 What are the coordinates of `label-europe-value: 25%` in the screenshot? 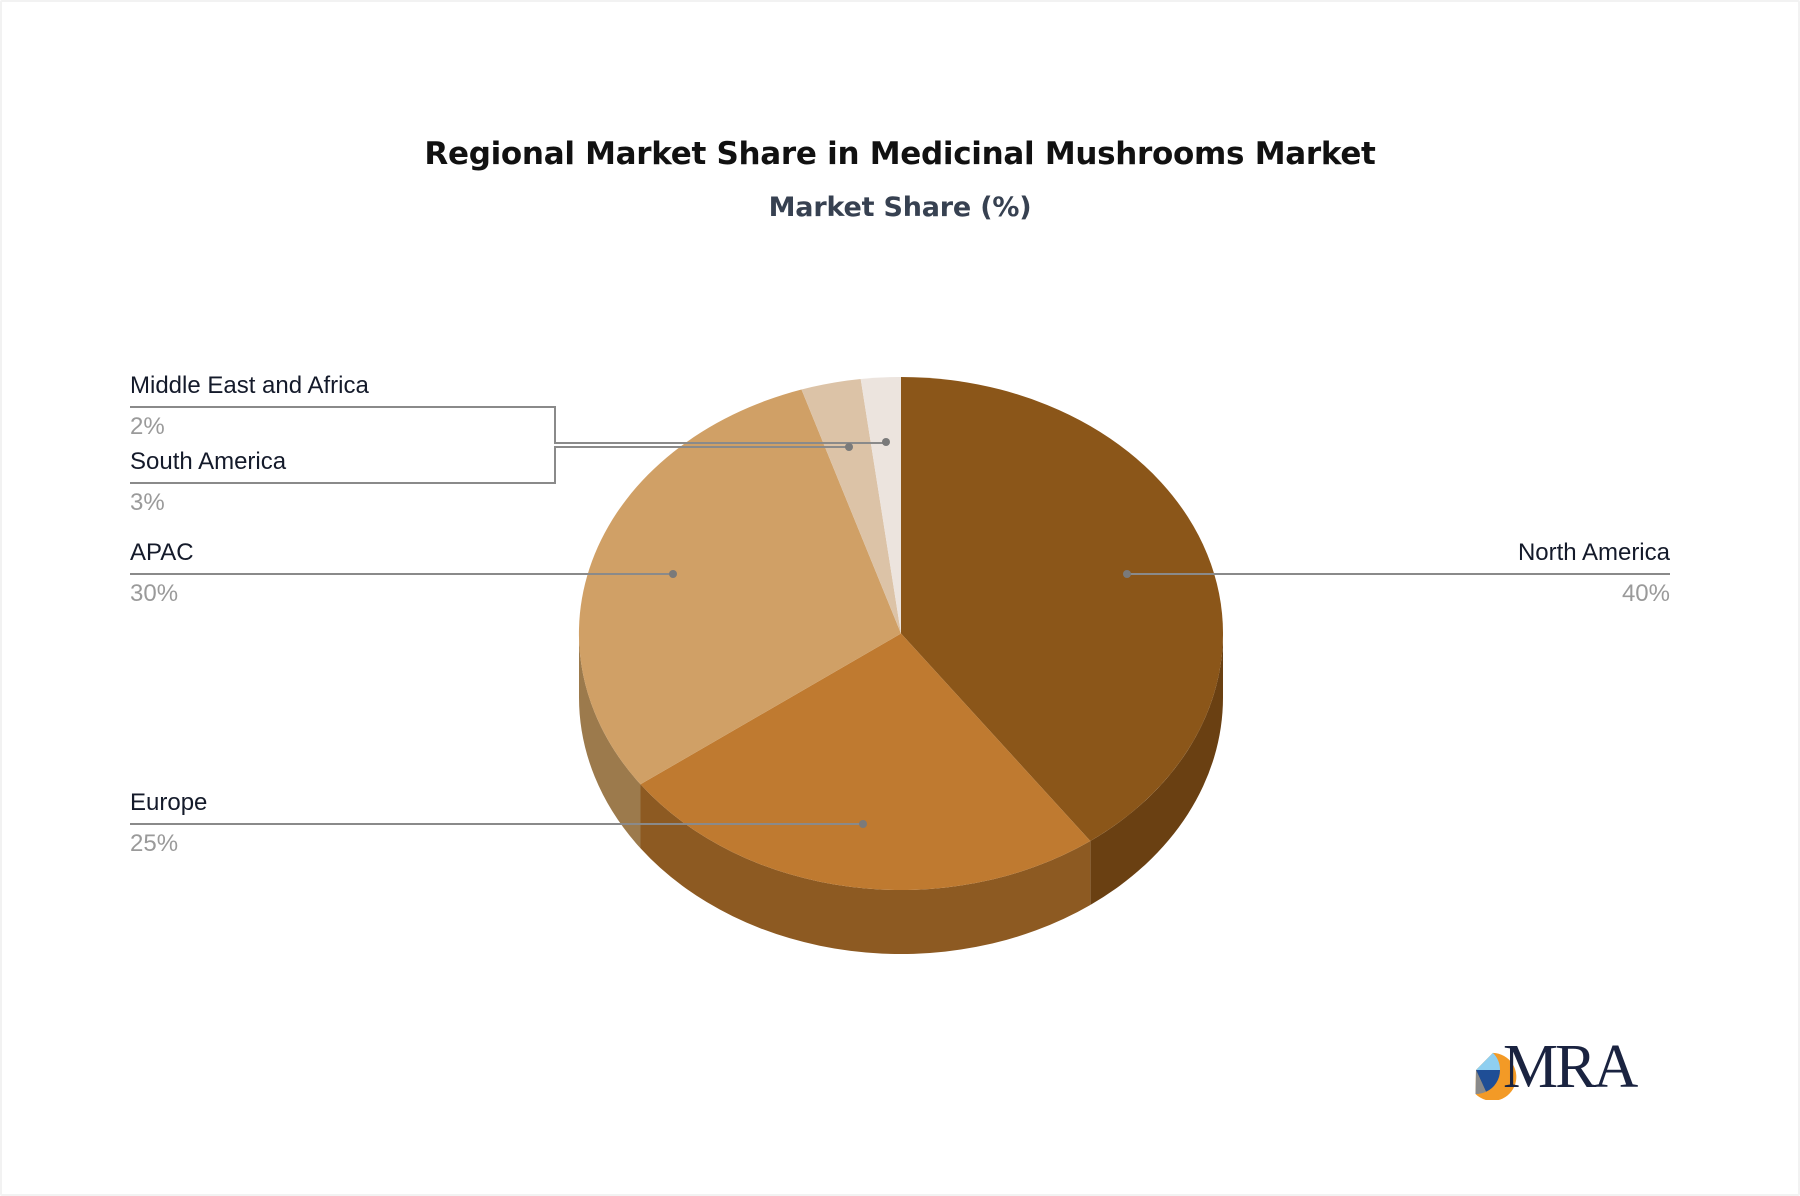 It's located at (154, 843).